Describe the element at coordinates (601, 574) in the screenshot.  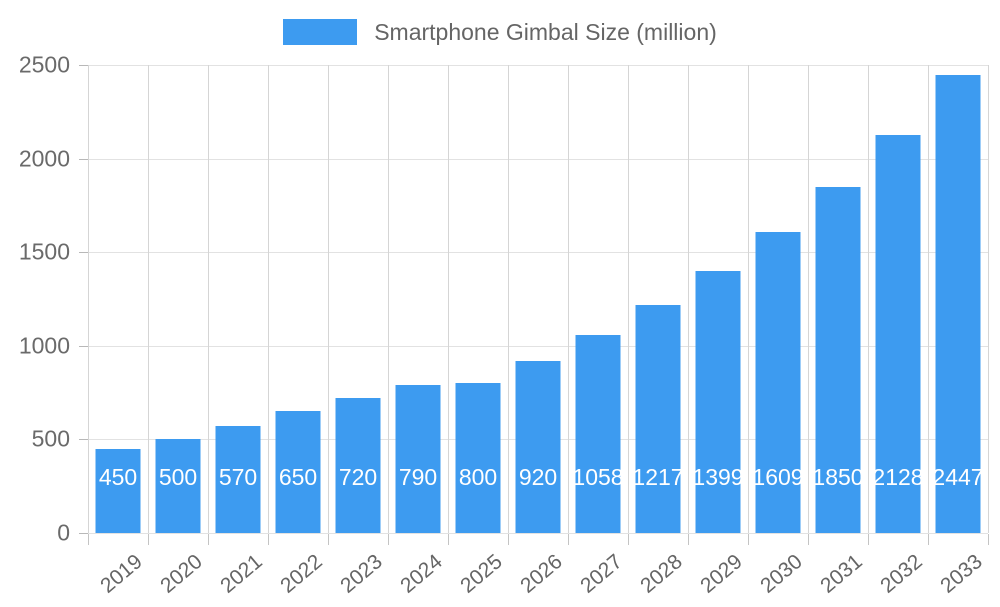
I see `x-axis-tick-label: 2027` at that location.